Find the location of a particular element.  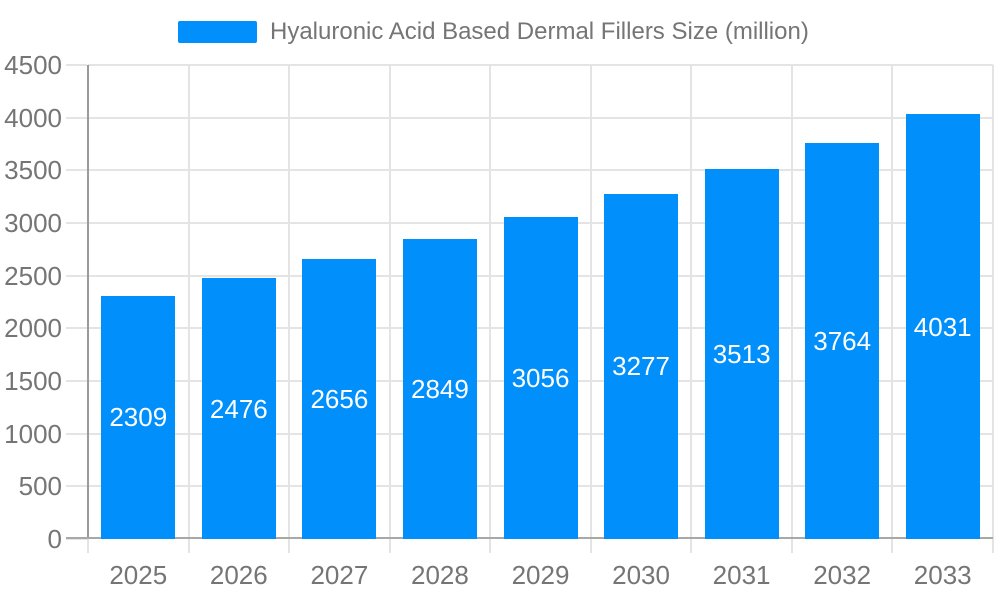

y-axis-line is located at coordinates (88, 302).